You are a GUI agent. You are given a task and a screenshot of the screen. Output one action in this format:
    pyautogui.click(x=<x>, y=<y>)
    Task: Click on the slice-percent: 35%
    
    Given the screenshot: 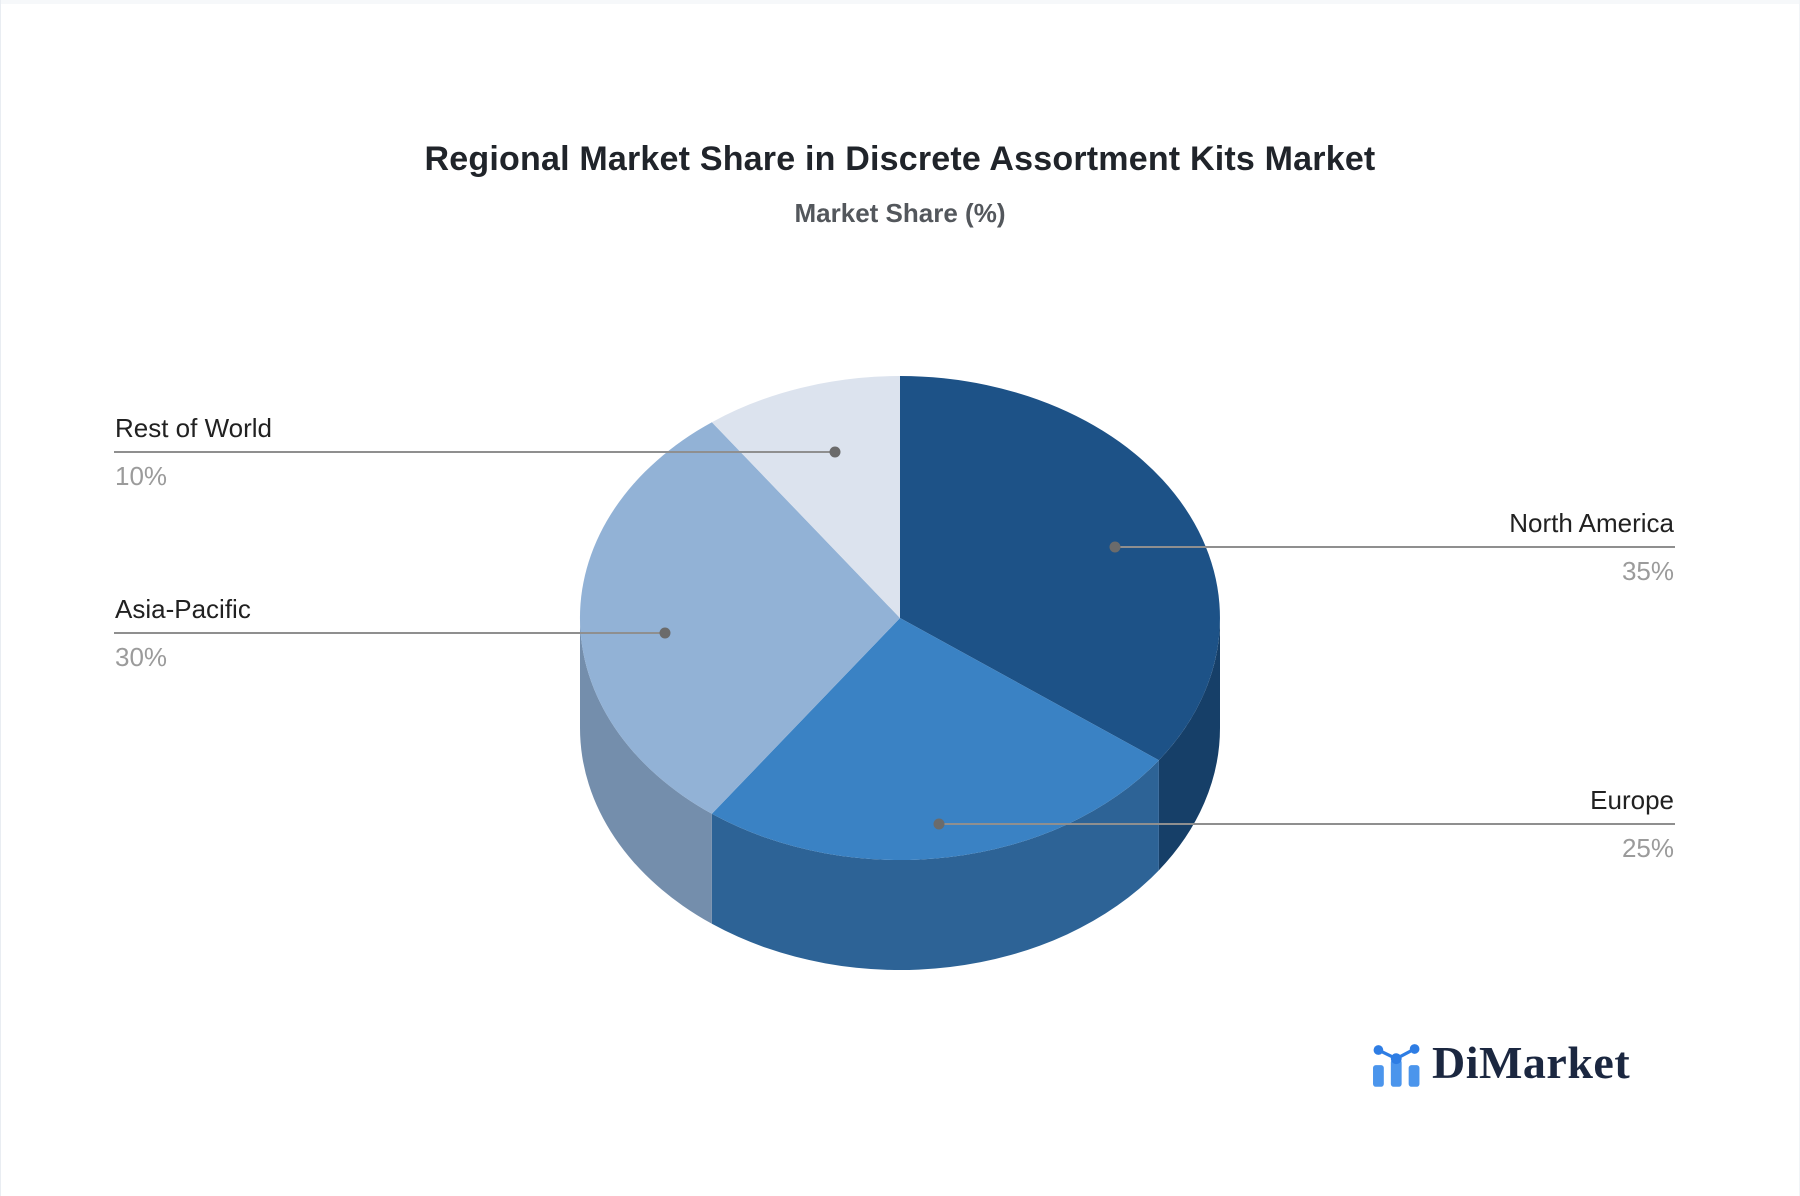 What is the action you would take?
    pyautogui.click(x=1647, y=571)
    